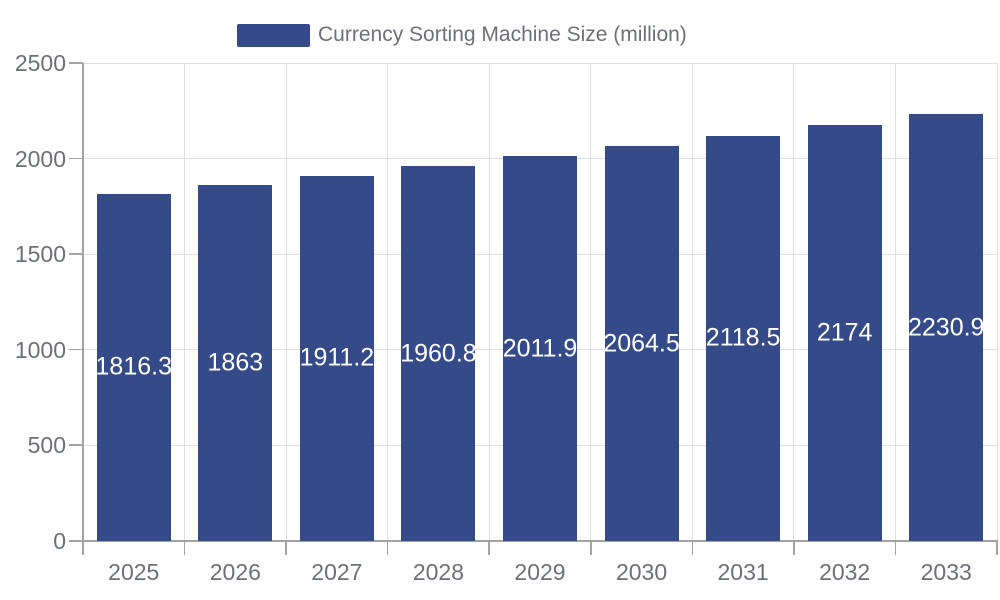 The height and width of the screenshot is (600, 1000). I want to click on bar-value-label: 1960.8, so click(438, 353).